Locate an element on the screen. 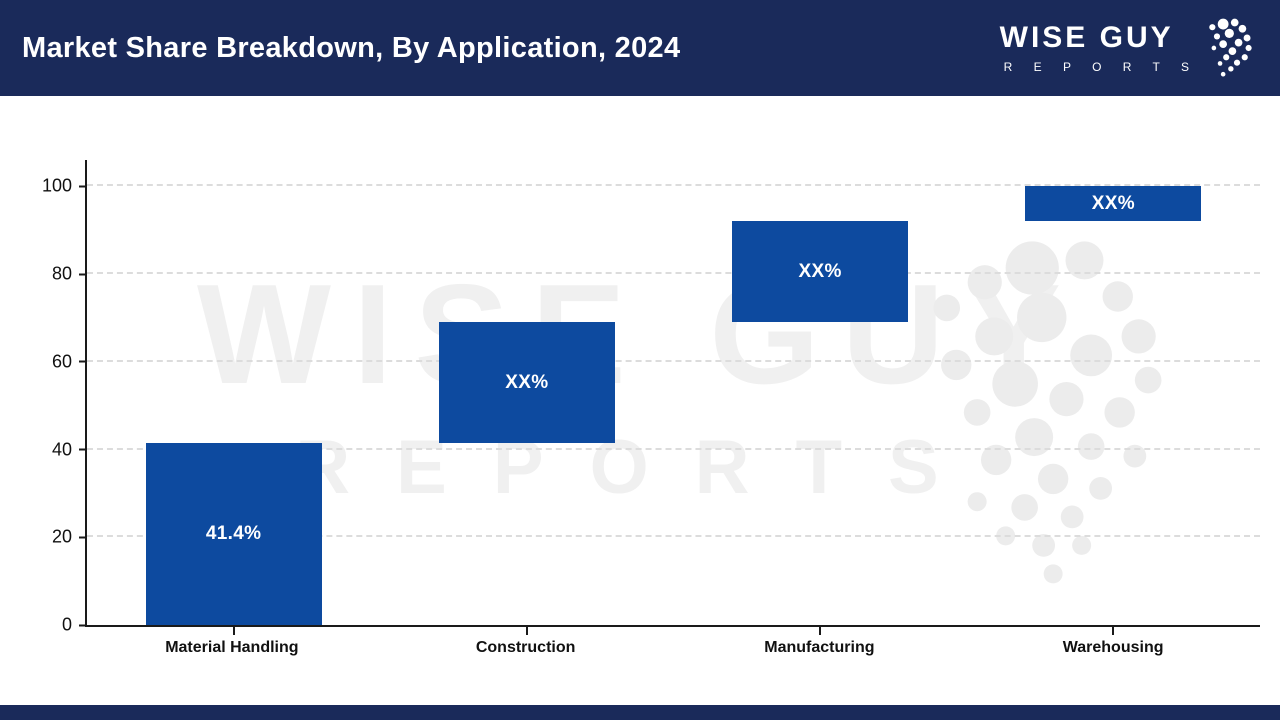 This screenshot has height=720, width=1280. logo-head-icon is located at coordinates (1230, 47).